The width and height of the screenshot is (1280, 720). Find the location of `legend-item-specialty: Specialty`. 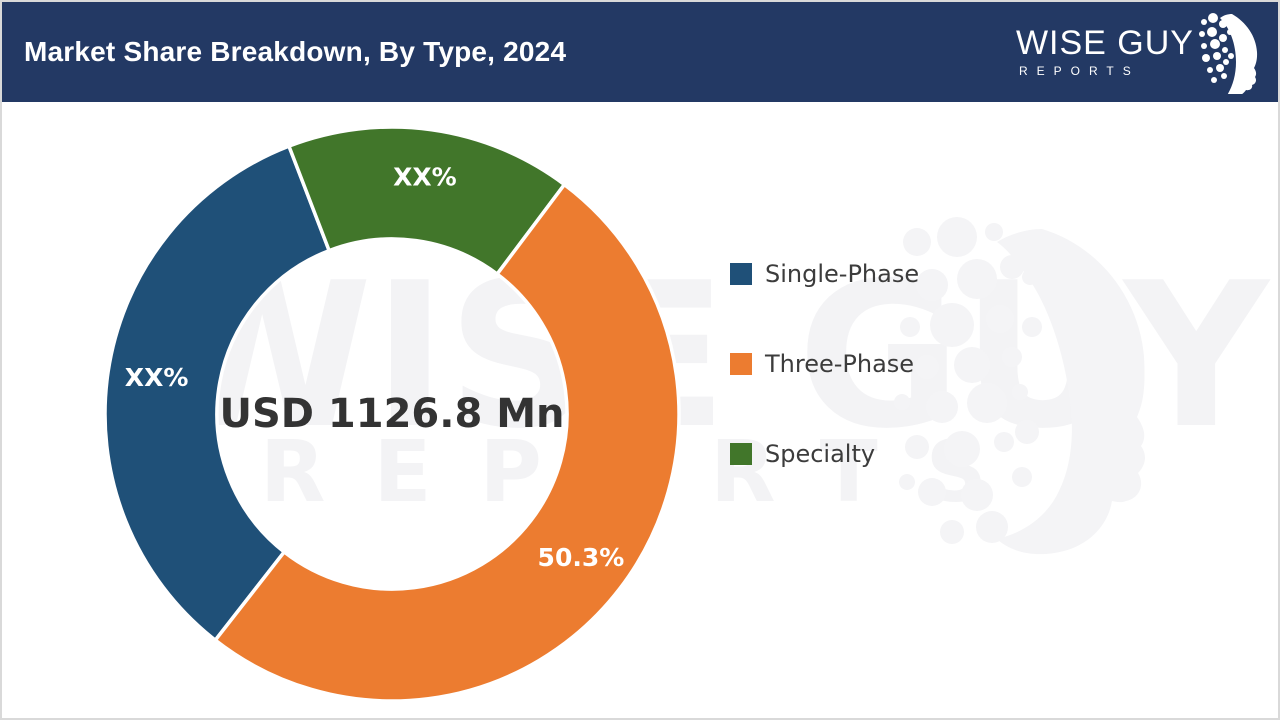

legend-item-specialty: Specialty is located at coordinates (824, 454).